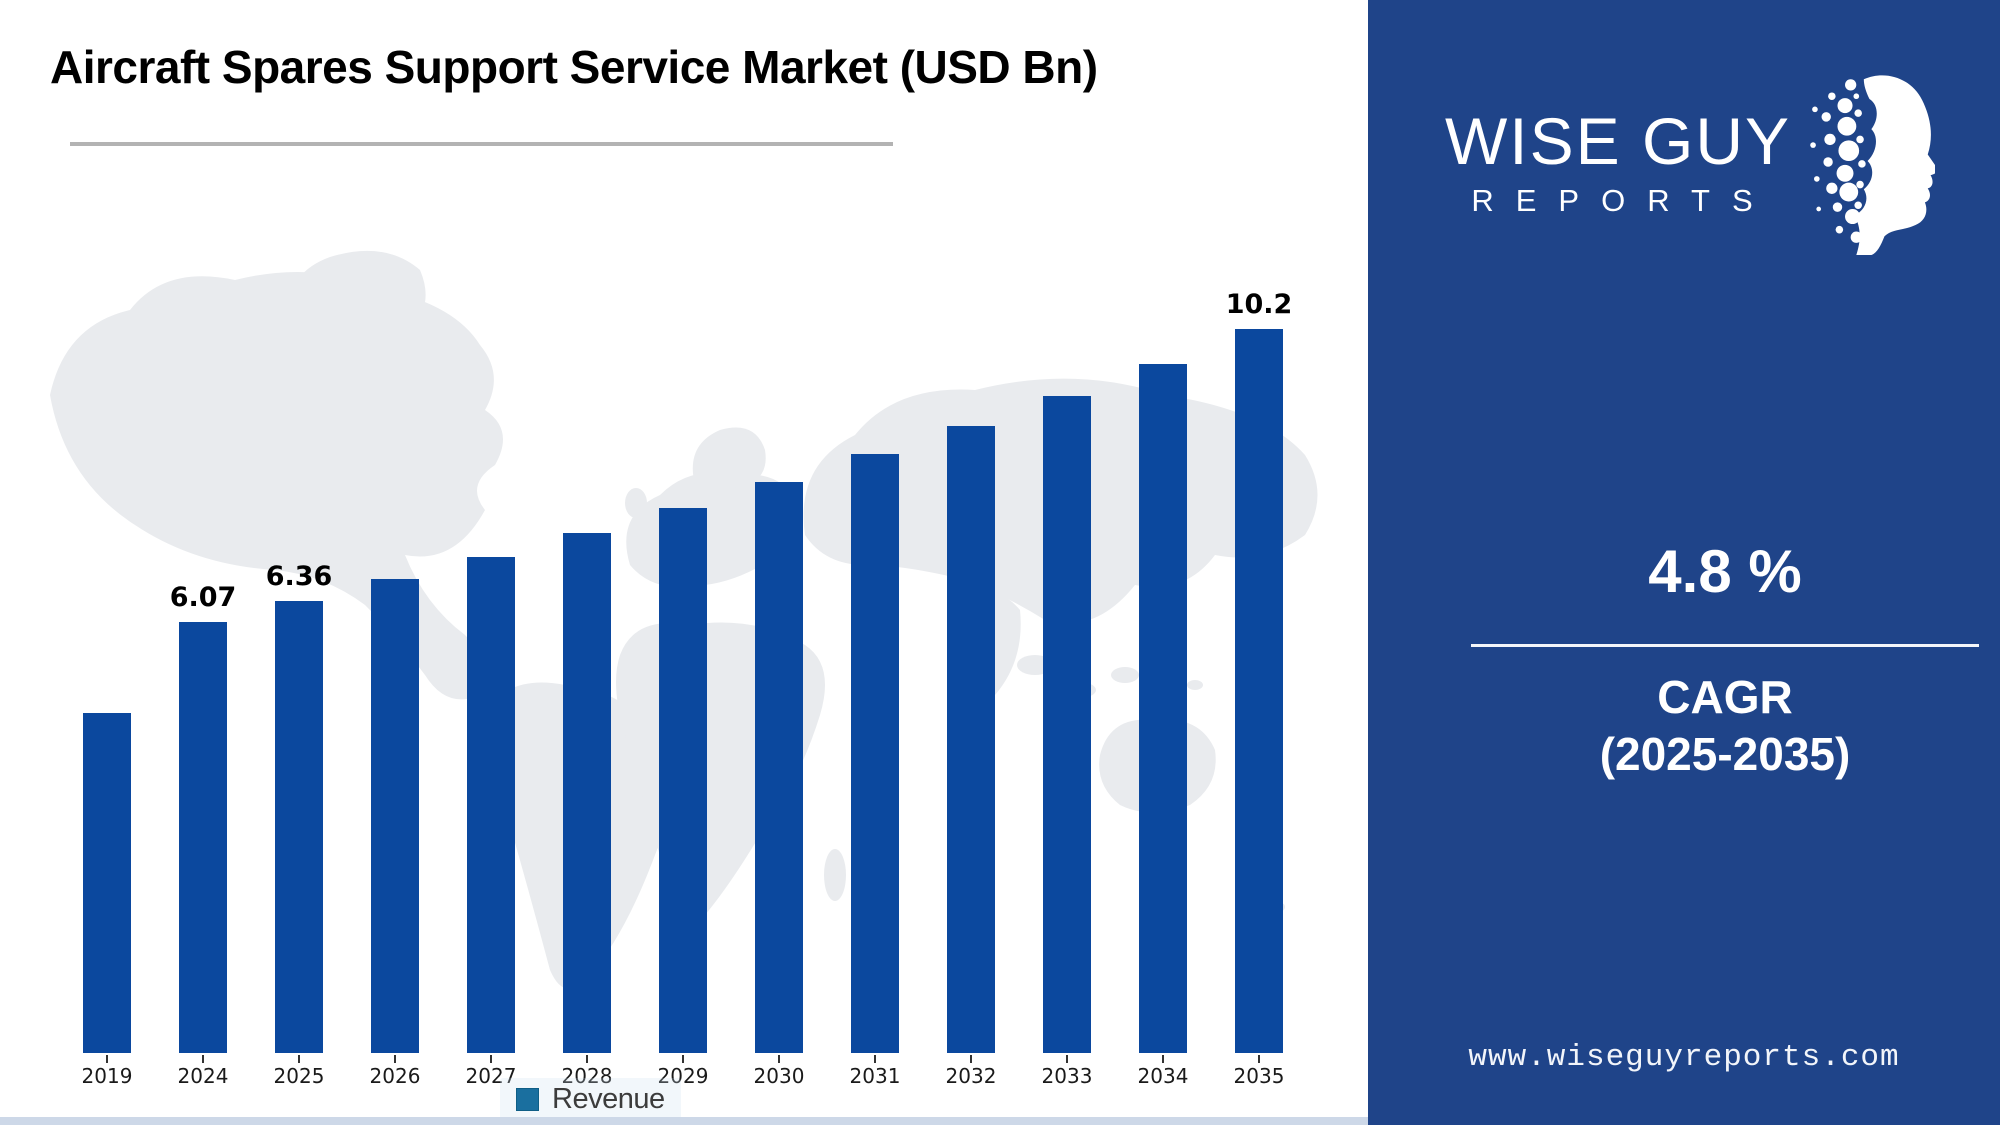  What do you see at coordinates (491, 805) in the screenshot?
I see `bar-2027` at bounding box center [491, 805].